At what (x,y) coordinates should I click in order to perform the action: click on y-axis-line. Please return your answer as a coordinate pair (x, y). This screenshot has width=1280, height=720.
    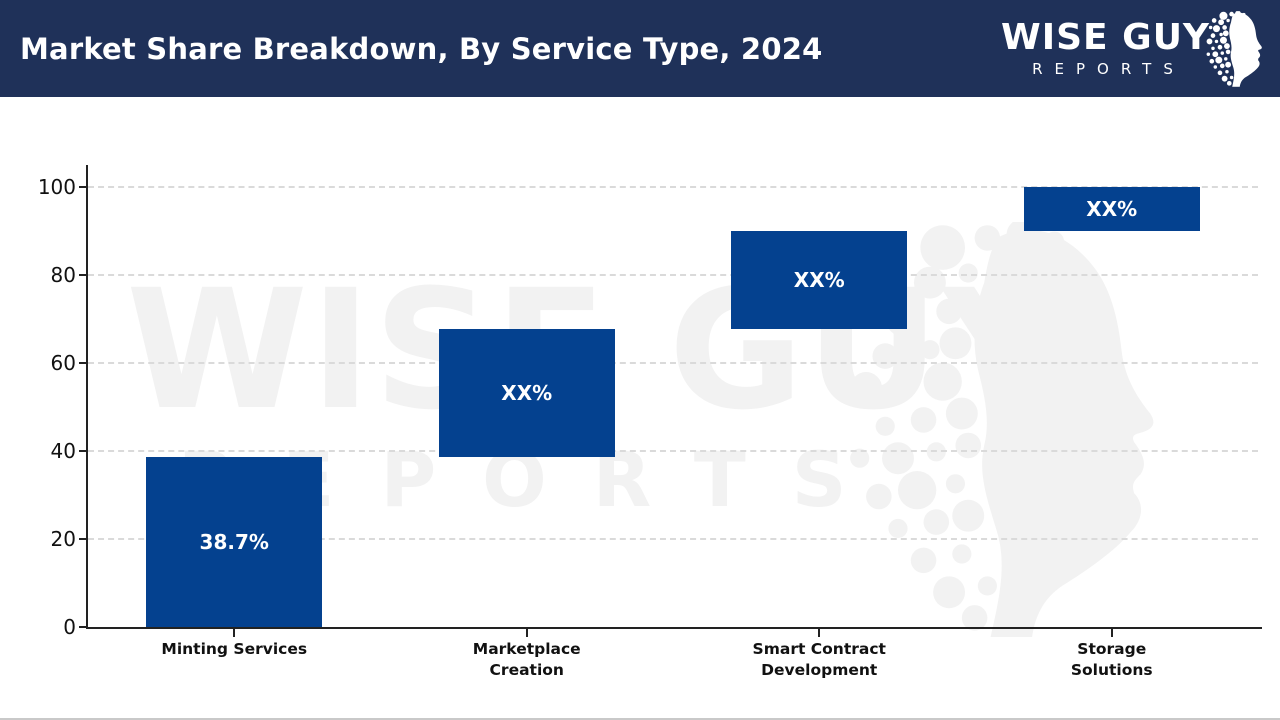
    Looking at the image, I should click on (87, 397).